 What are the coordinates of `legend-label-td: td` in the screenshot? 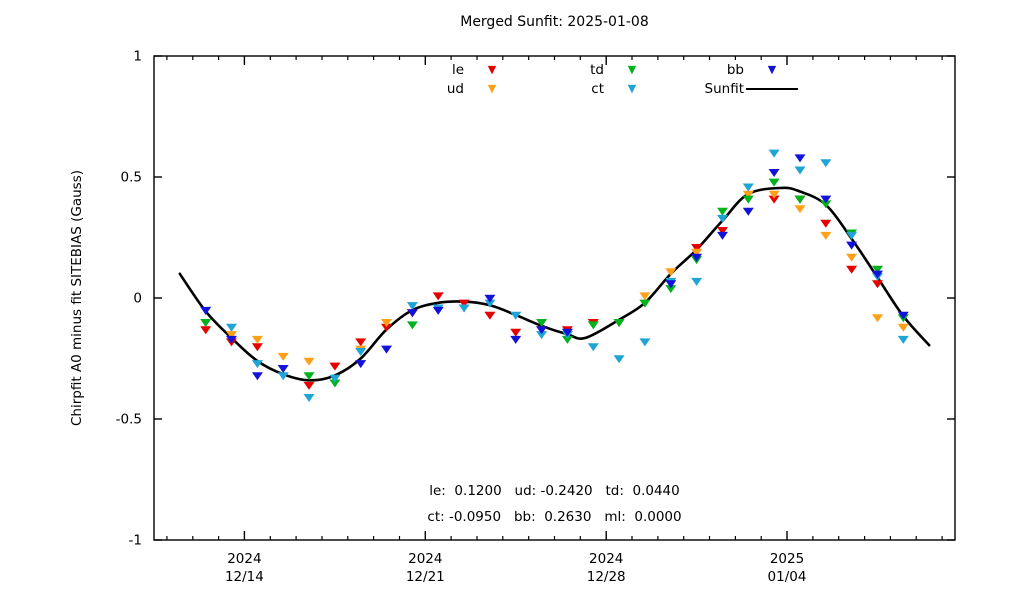 It's located at (597, 69).